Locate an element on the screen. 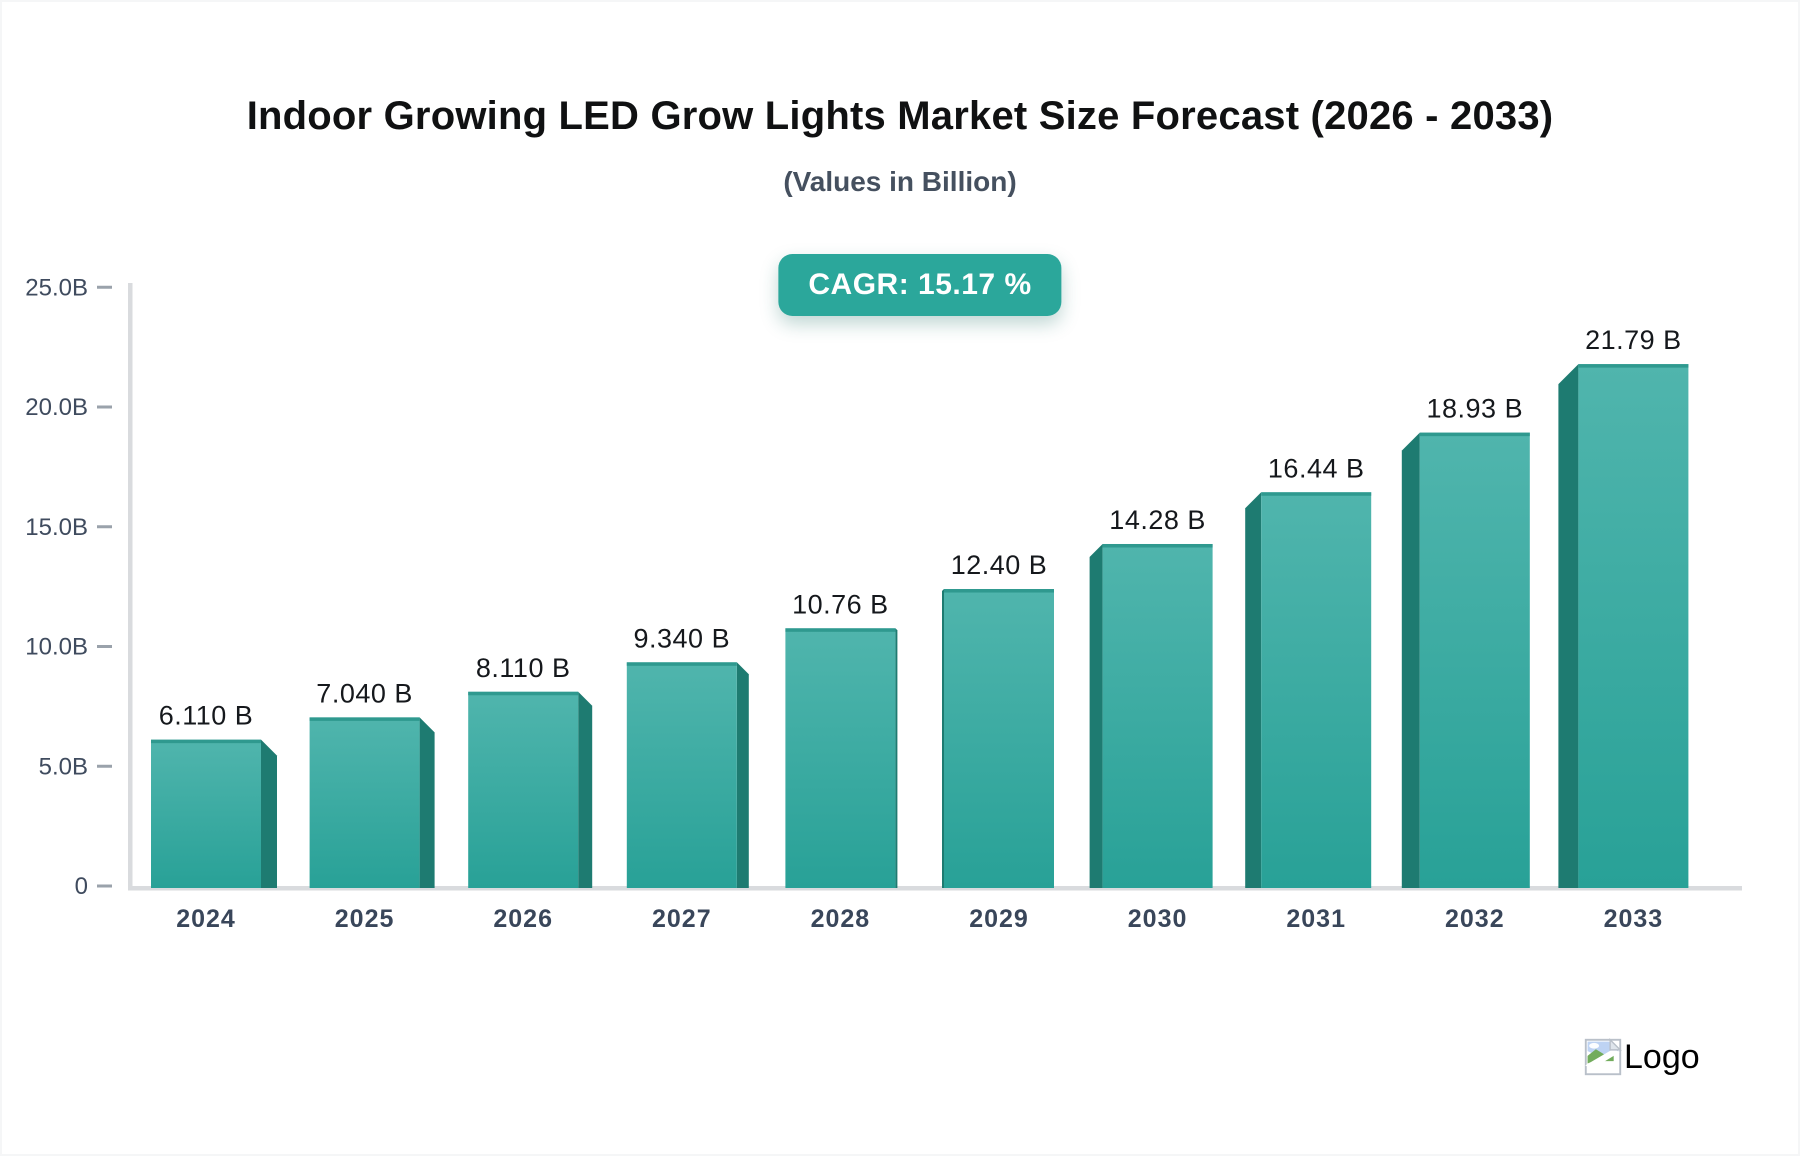 This screenshot has width=1800, height=1156. y-tick-label: 5.0B is located at coordinates (63, 766).